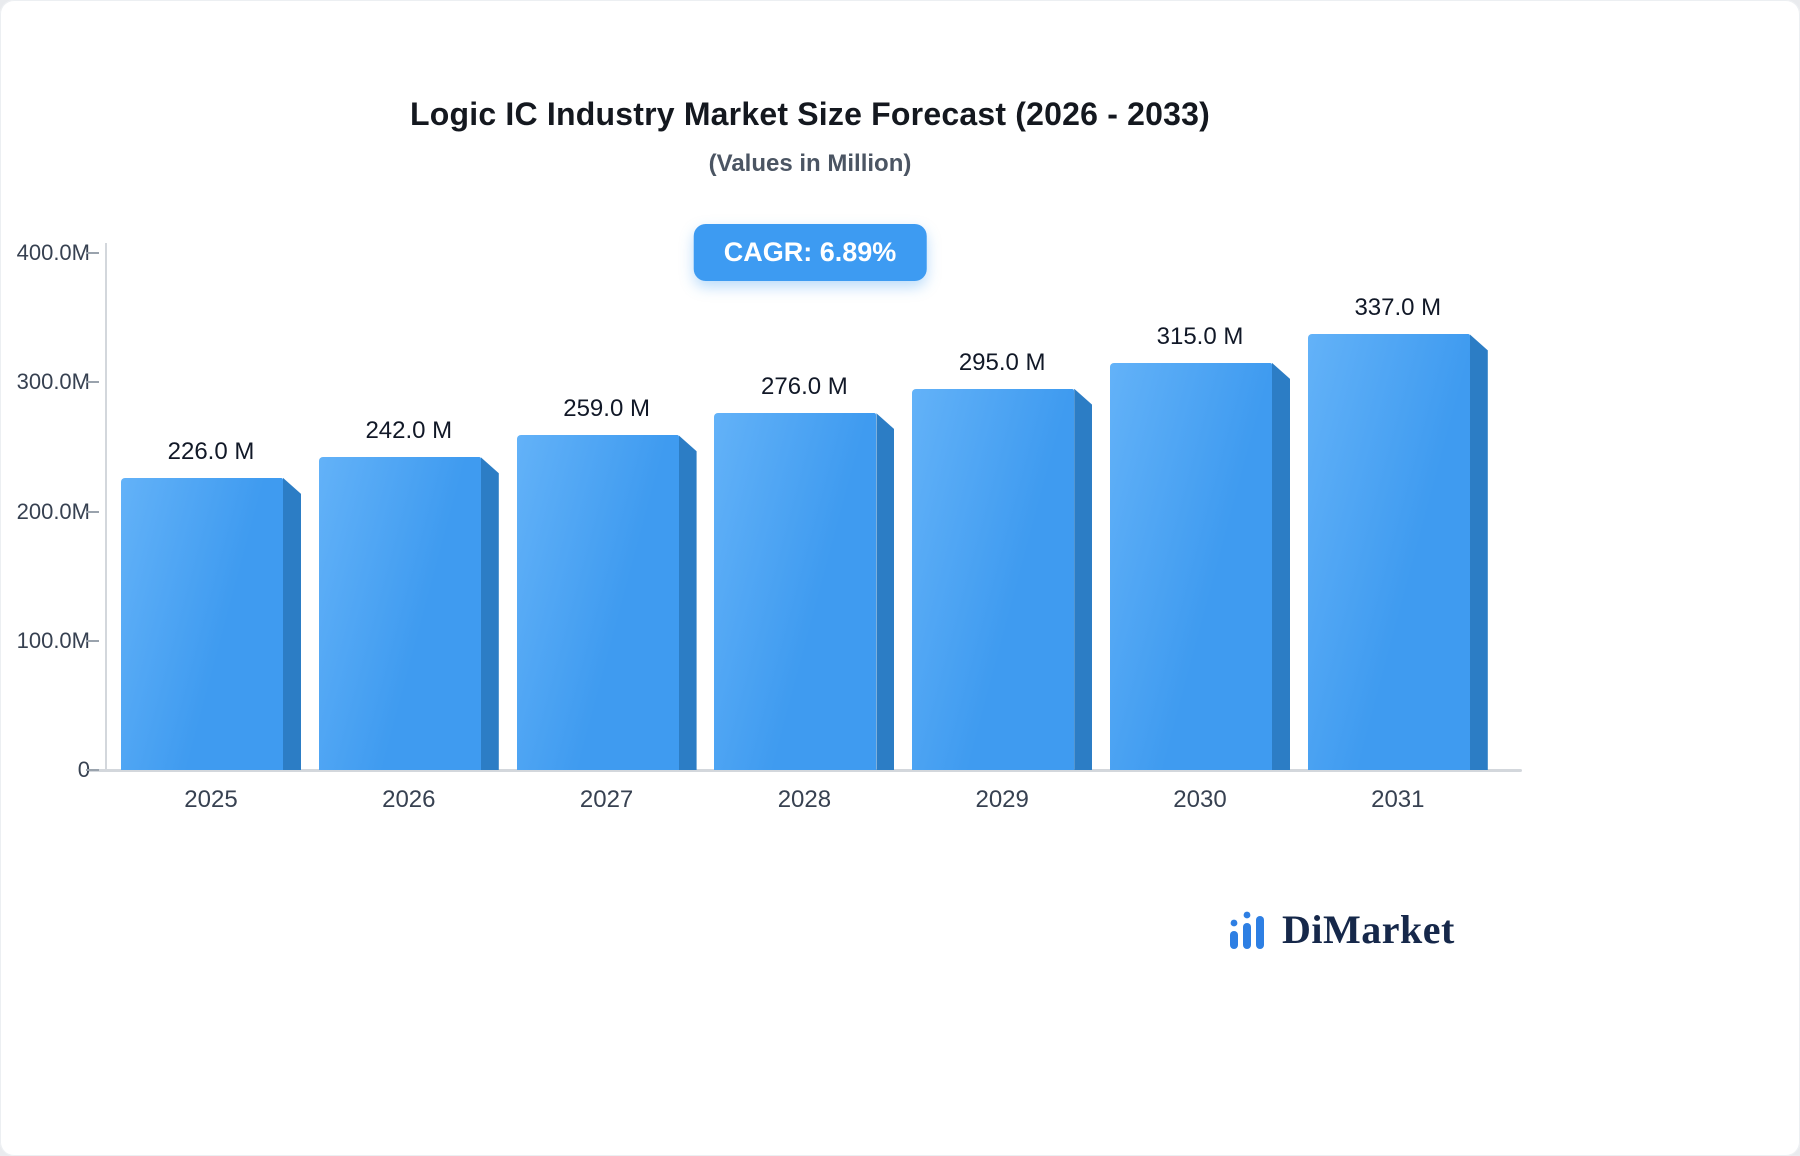 The image size is (1800, 1156). I want to click on y-axis-tick-label: 0, so click(83, 769).